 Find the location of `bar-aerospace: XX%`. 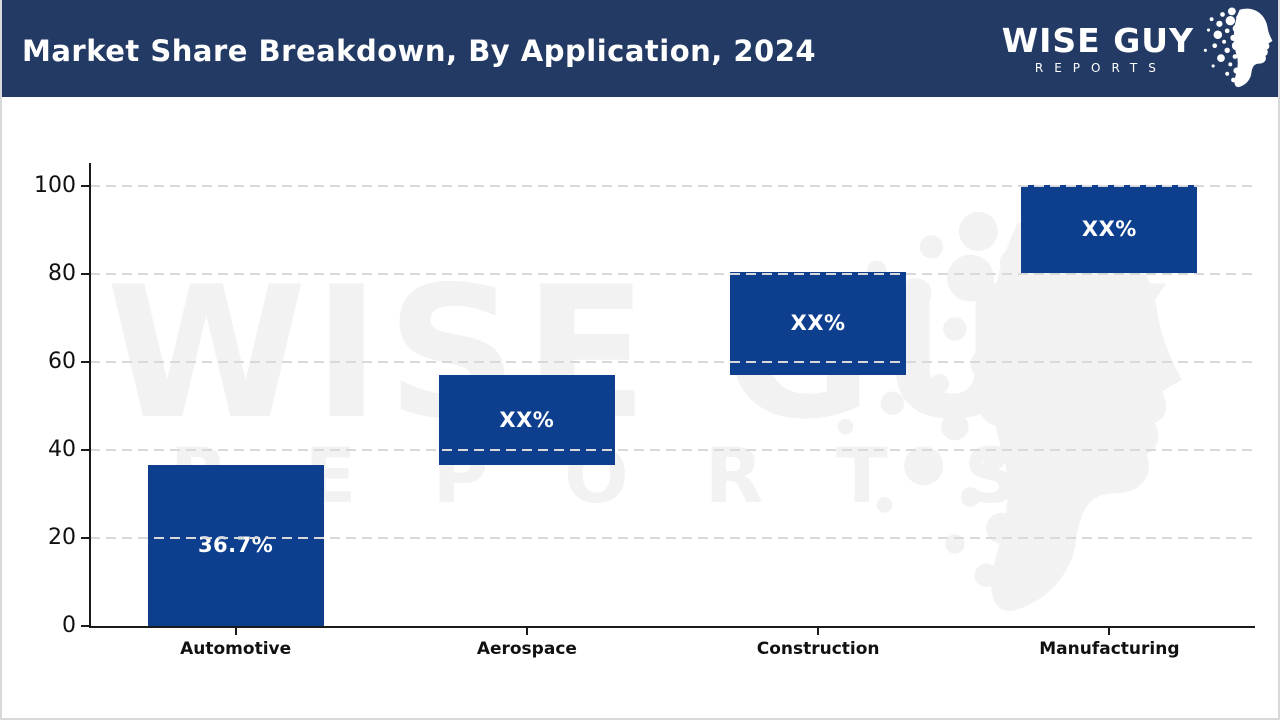

bar-aerospace: XX% is located at coordinates (526, 419).